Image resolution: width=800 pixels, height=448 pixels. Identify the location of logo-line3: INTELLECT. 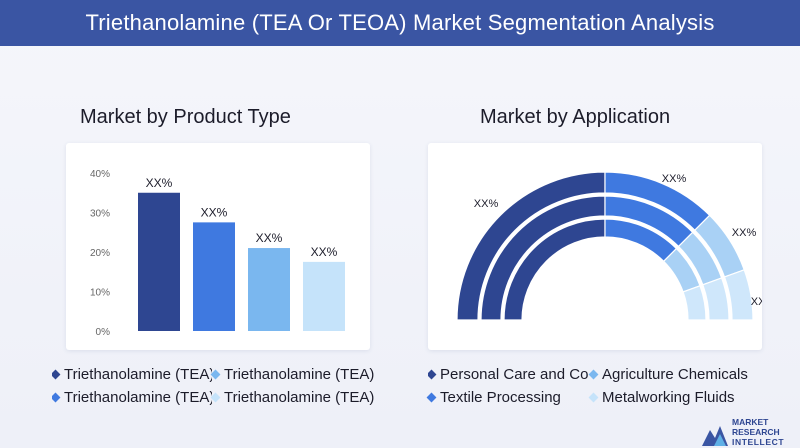
(758, 442).